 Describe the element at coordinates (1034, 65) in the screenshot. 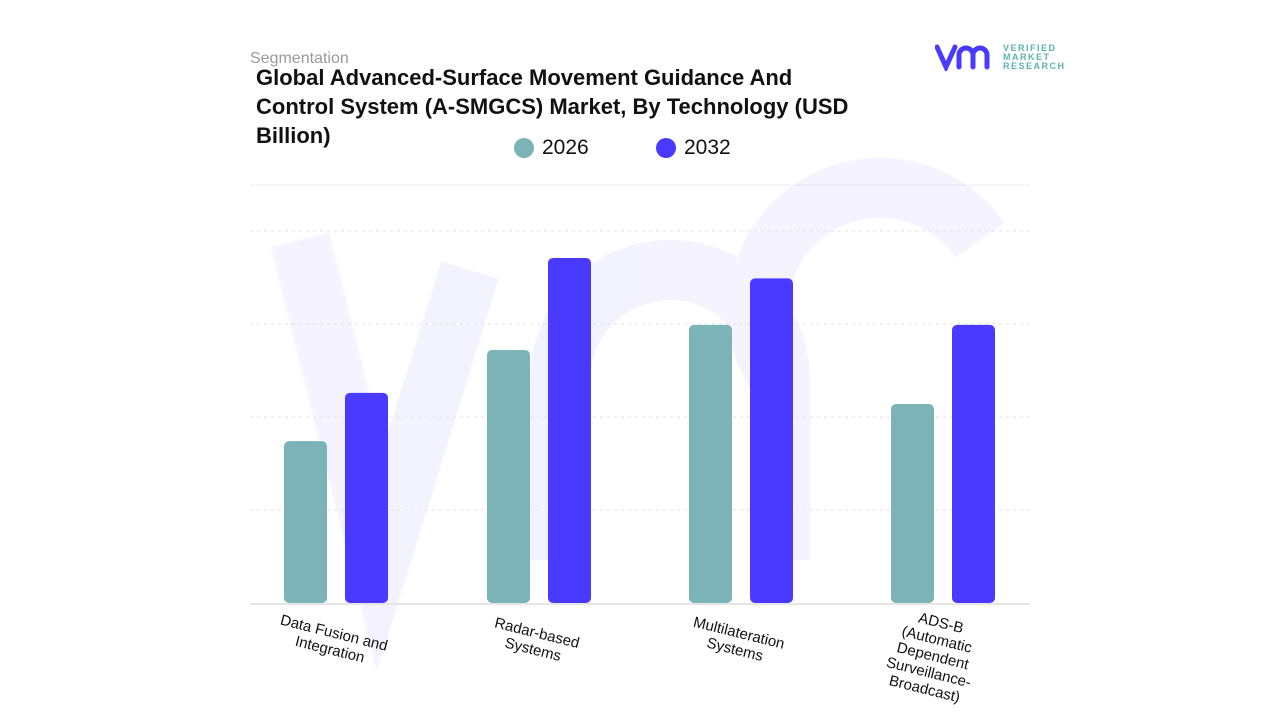

I see `logo-line-3: RESEARCH` at that location.